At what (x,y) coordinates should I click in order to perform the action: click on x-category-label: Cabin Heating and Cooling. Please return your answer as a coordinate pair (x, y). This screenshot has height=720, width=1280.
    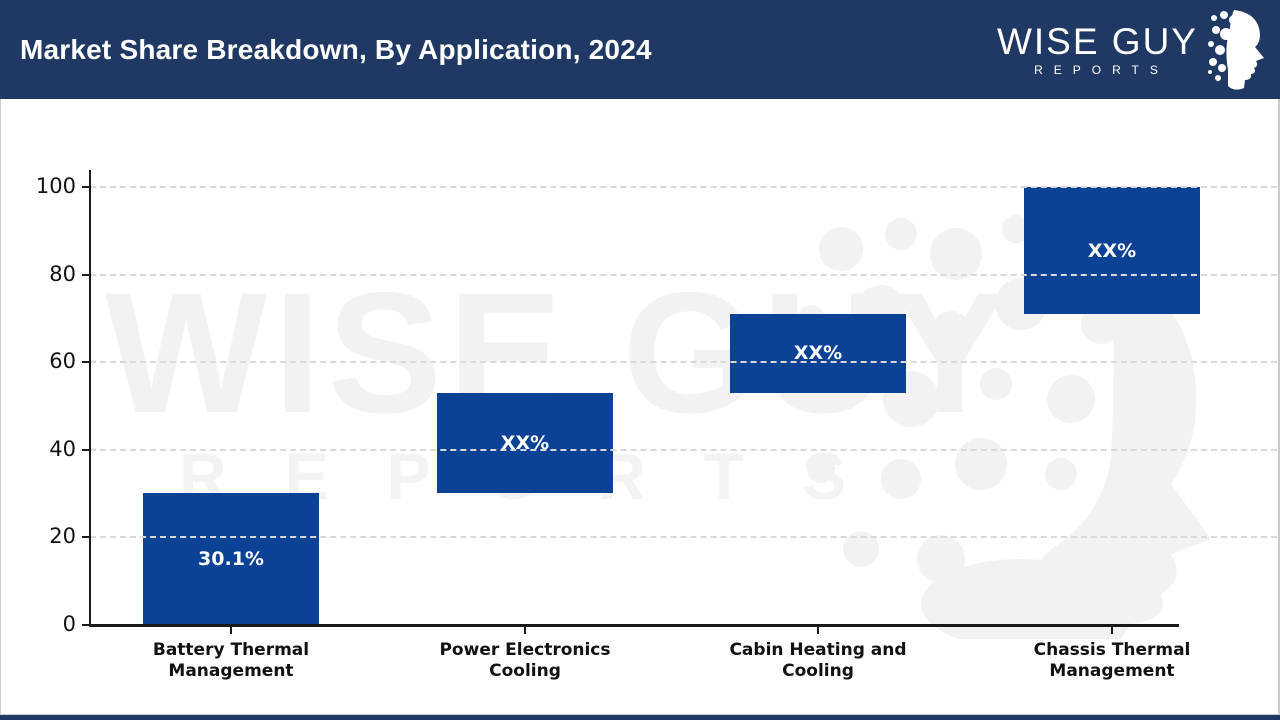
    Looking at the image, I should click on (818, 660).